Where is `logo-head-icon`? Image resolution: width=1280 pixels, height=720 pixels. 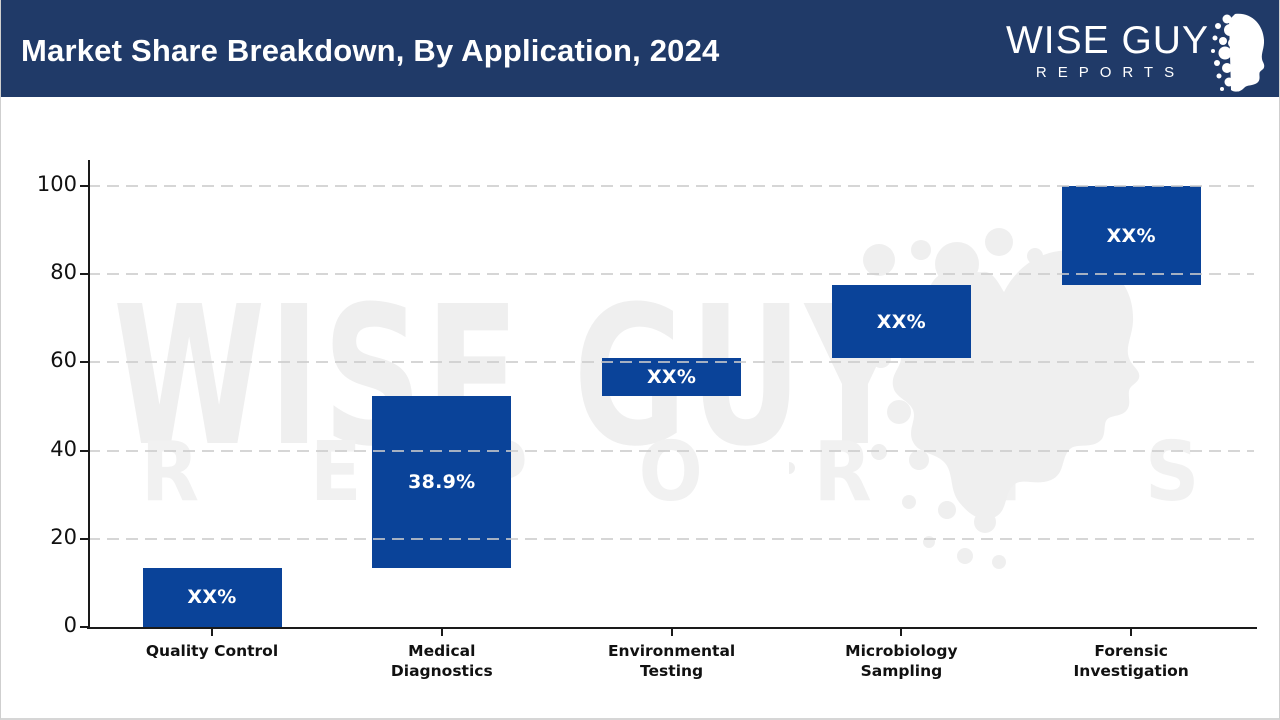
logo-head-icon is located at coordinates (1238, 52).